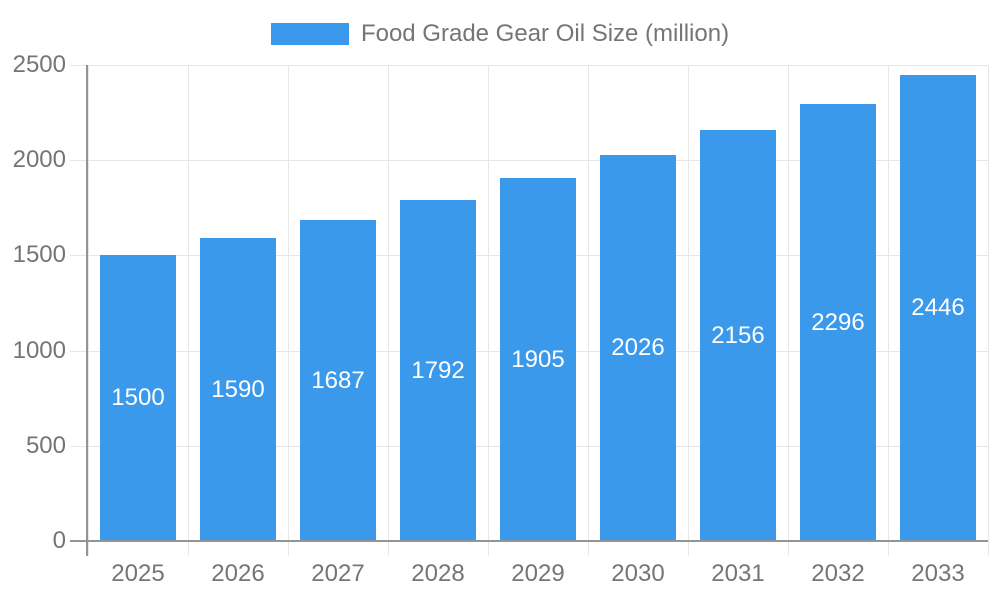 The width and height of the screenshot is (1000, 600). Describe the element at coordinates (39, 160) in the screenshot. I see `y-axis-tick-label: 2000` at that location.